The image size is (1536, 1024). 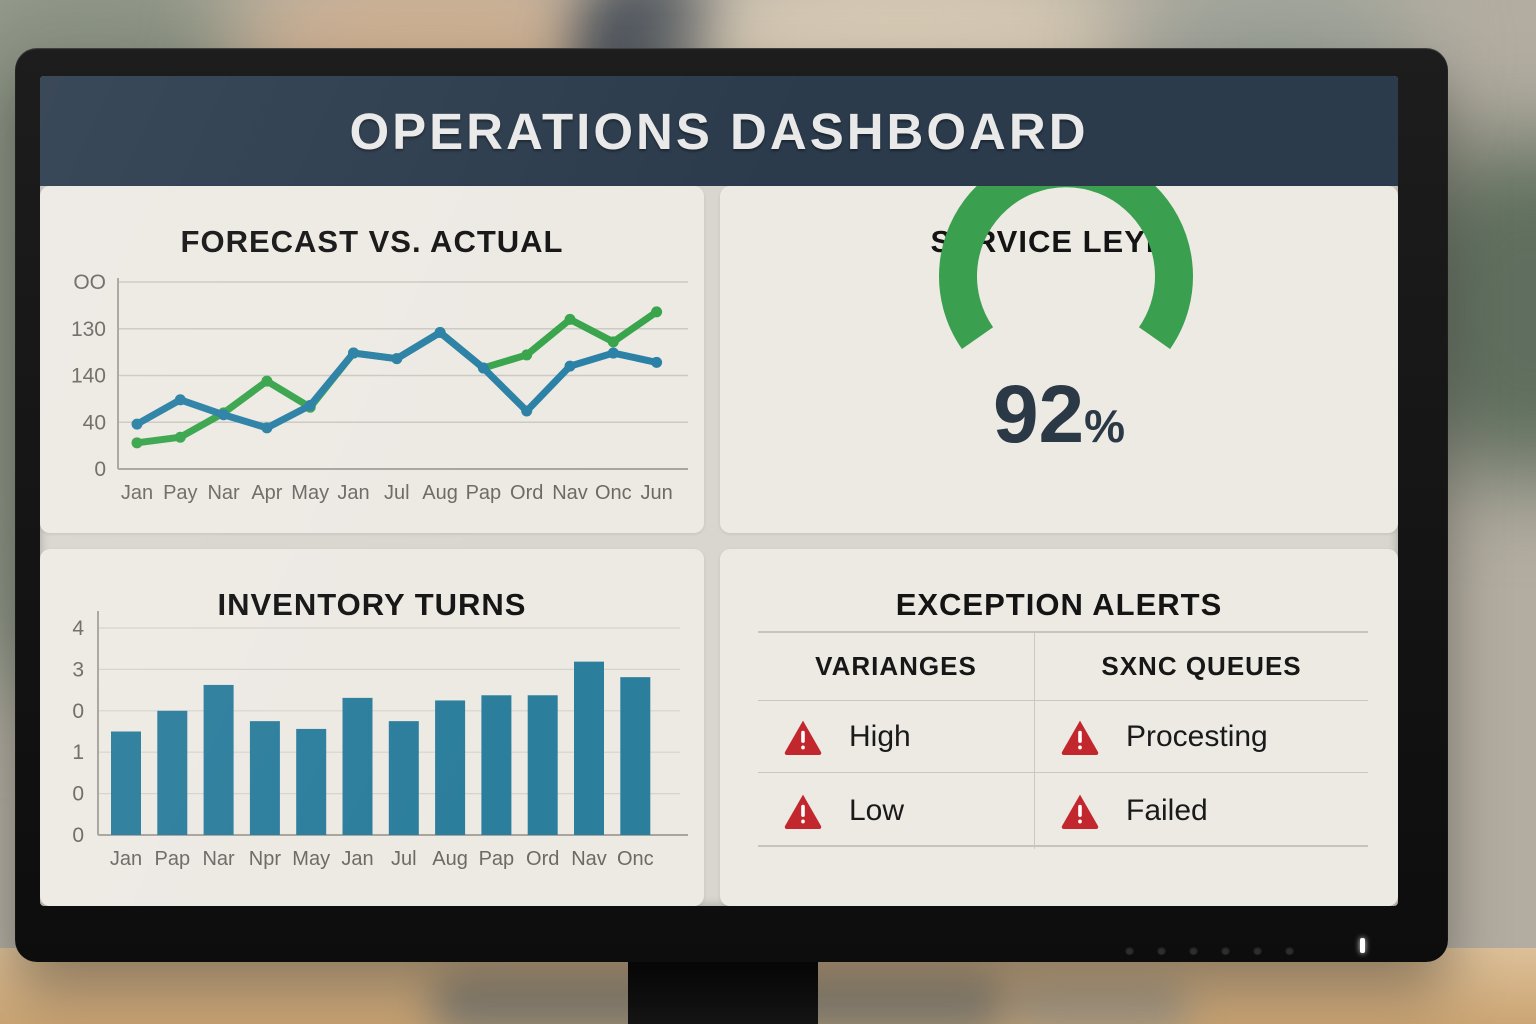 What do you see at coordinates (88, 376) in the screenshot?
I see `y-axis-tick-label: 140` at bounding box center [88, 376].